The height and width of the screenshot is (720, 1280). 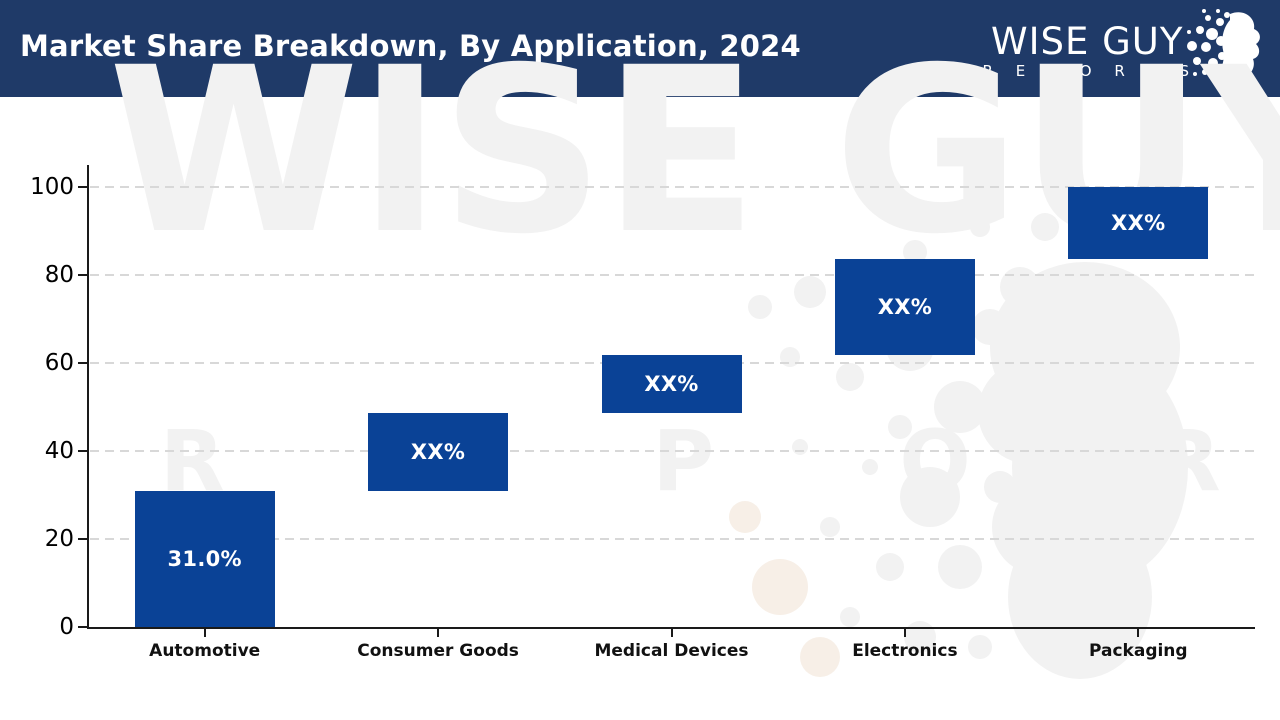 I want to click on brand-logo: WISE GUY R E P O R T S, so click(x=1123, y=49).